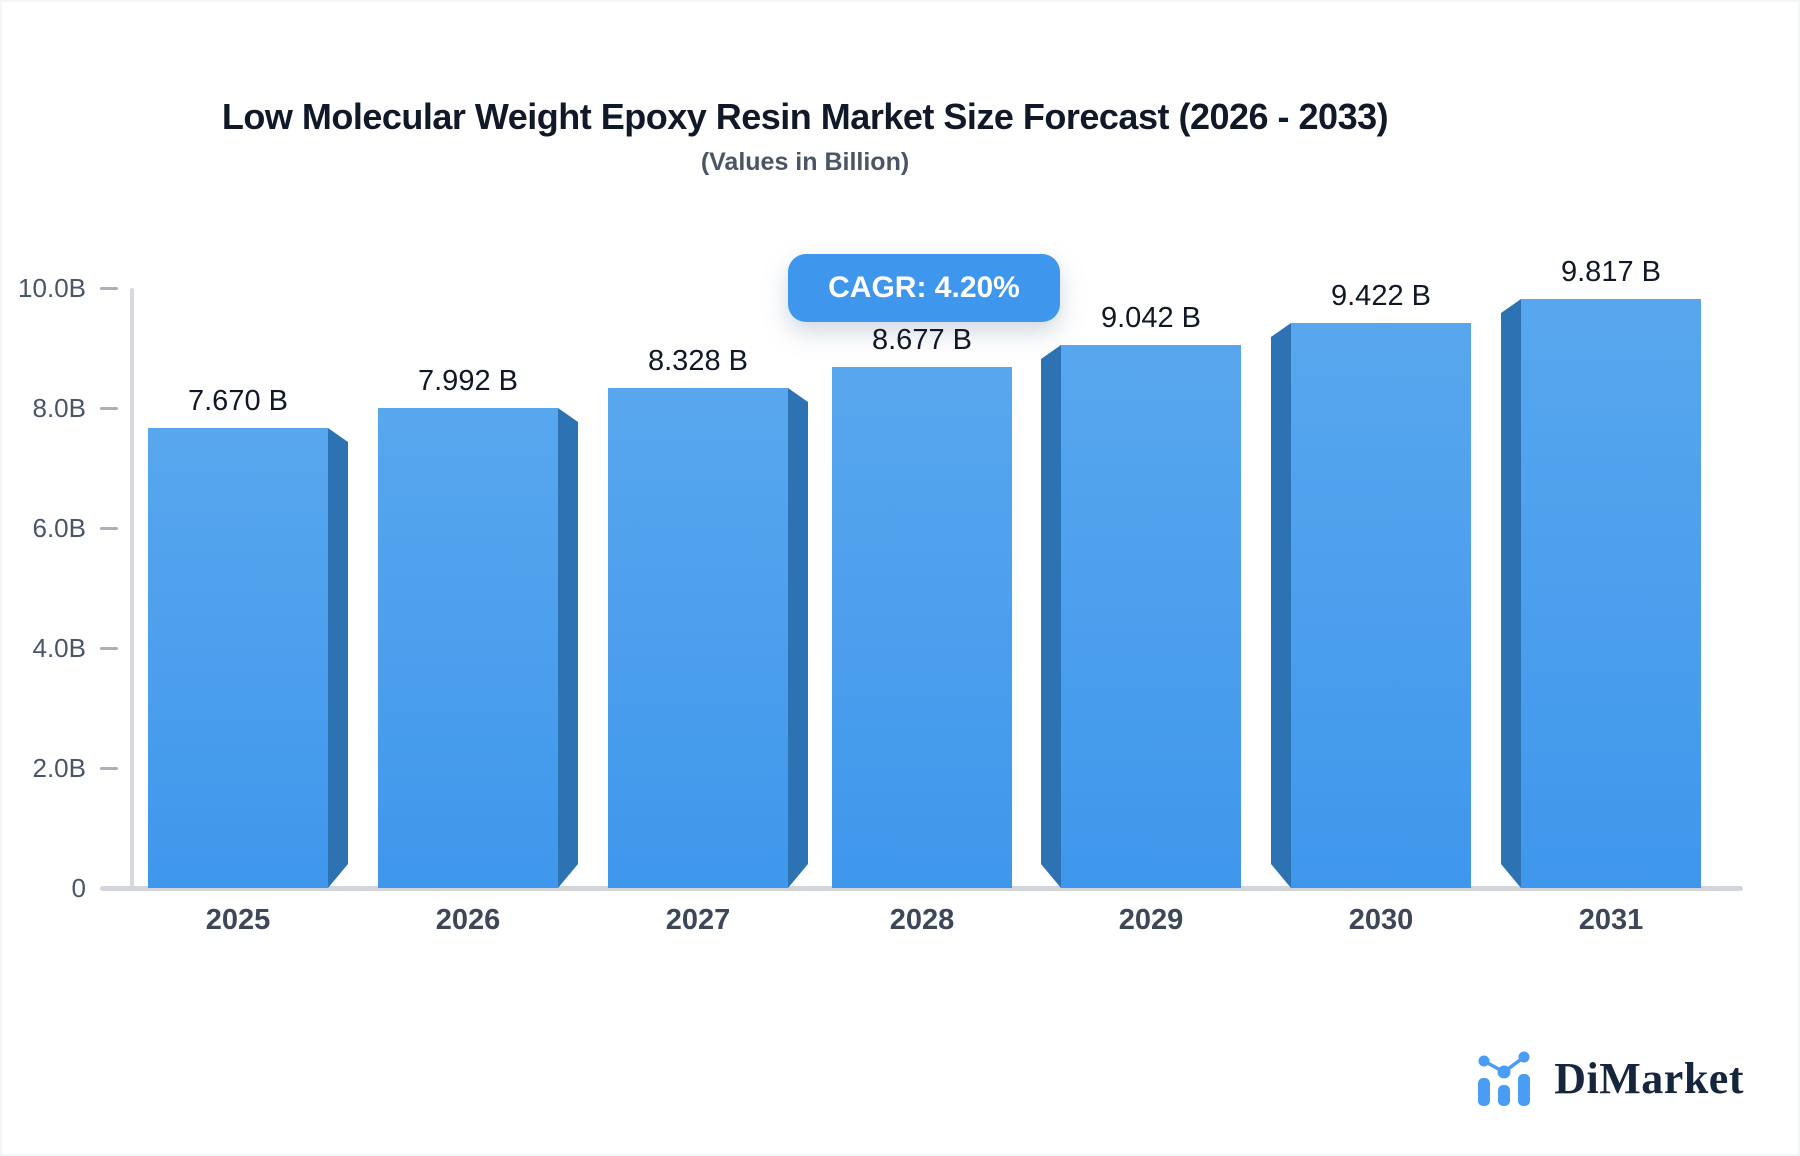 The height and width of the screenshot is (1156, 1800). What do you see at coordinates (59, 768) in the screenshot?
I see `y-axis-tick-label: 2.0B` at bounding box center [59, 768].